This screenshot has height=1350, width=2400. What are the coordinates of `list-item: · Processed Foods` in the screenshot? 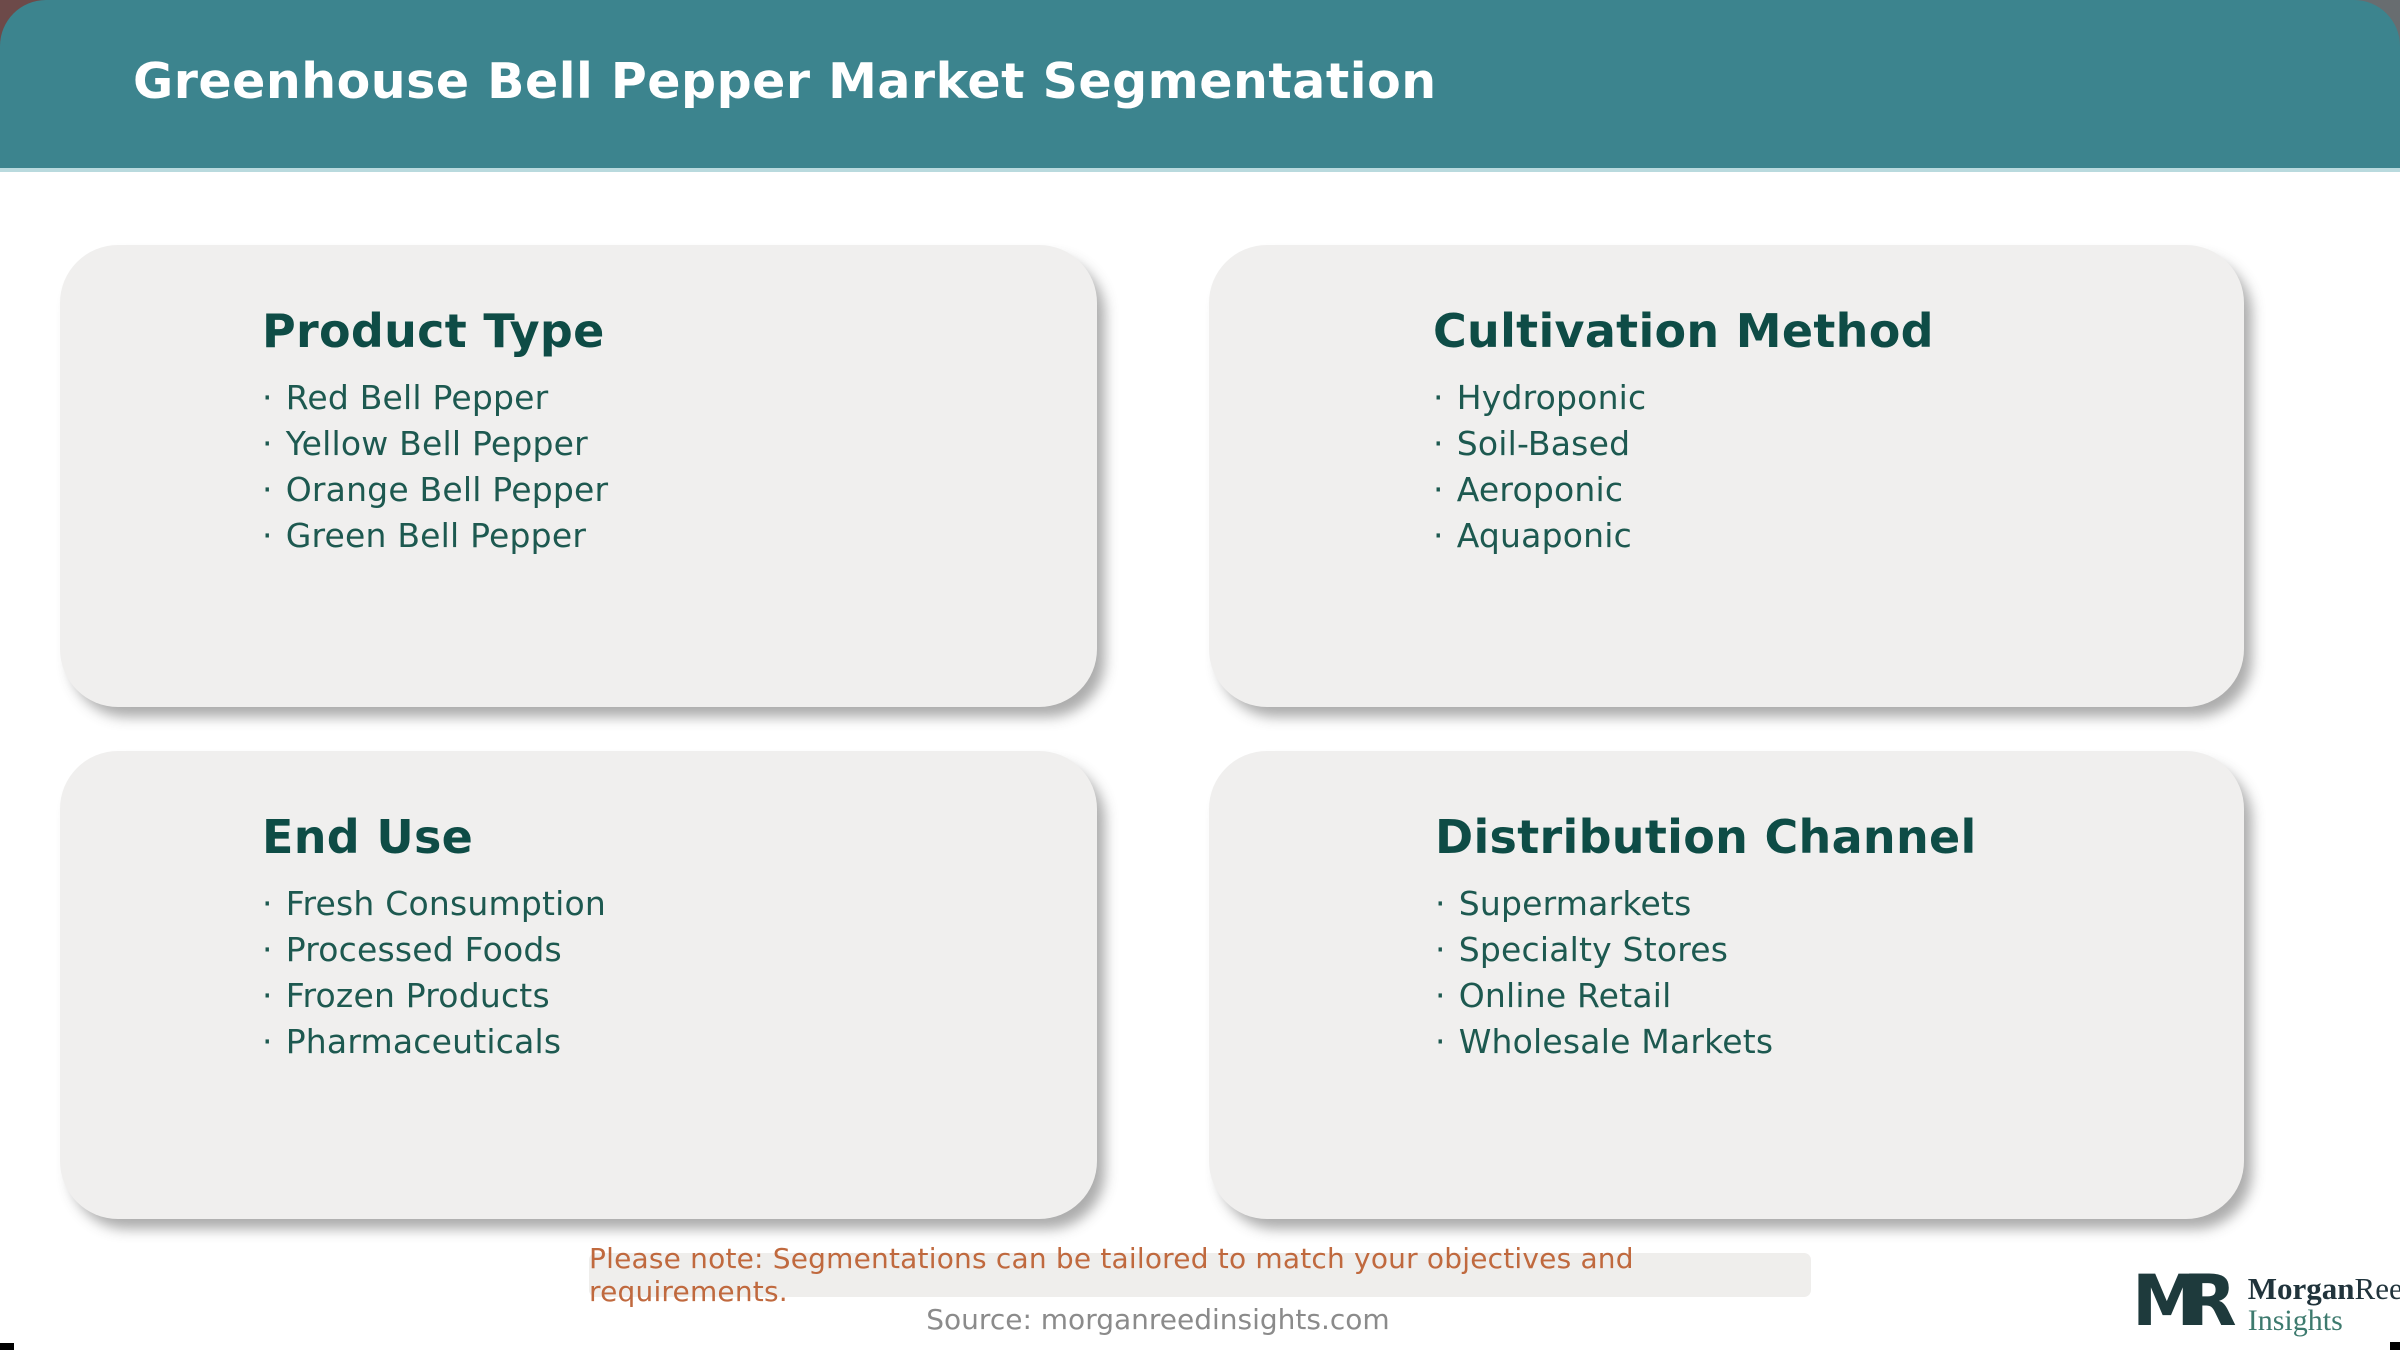 It's located at (679, 950).